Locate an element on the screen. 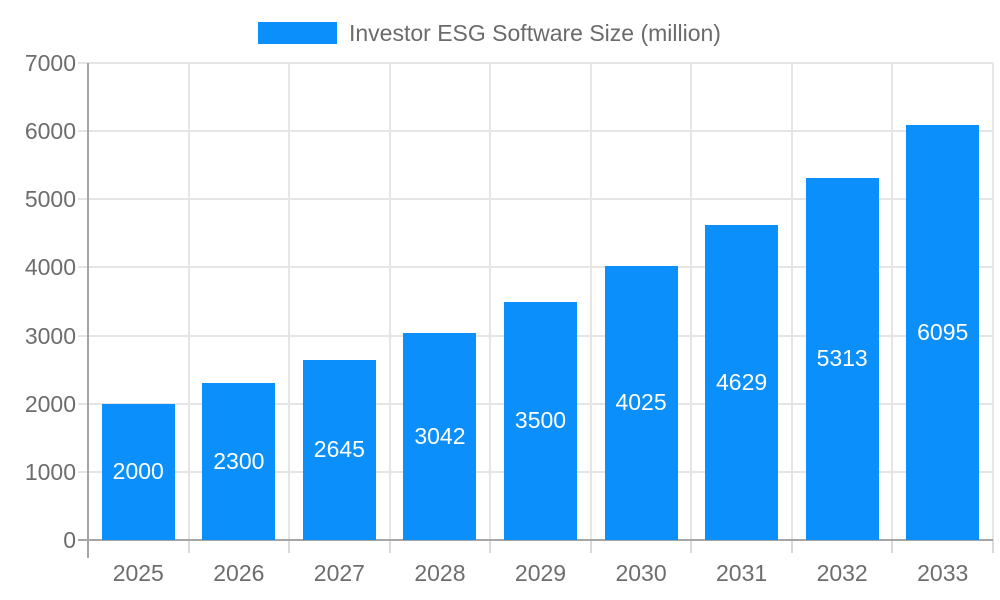 The height and width of the screenshot is (600, 1000). bar-value-label: 6095 is located at coordinates (943, 331).